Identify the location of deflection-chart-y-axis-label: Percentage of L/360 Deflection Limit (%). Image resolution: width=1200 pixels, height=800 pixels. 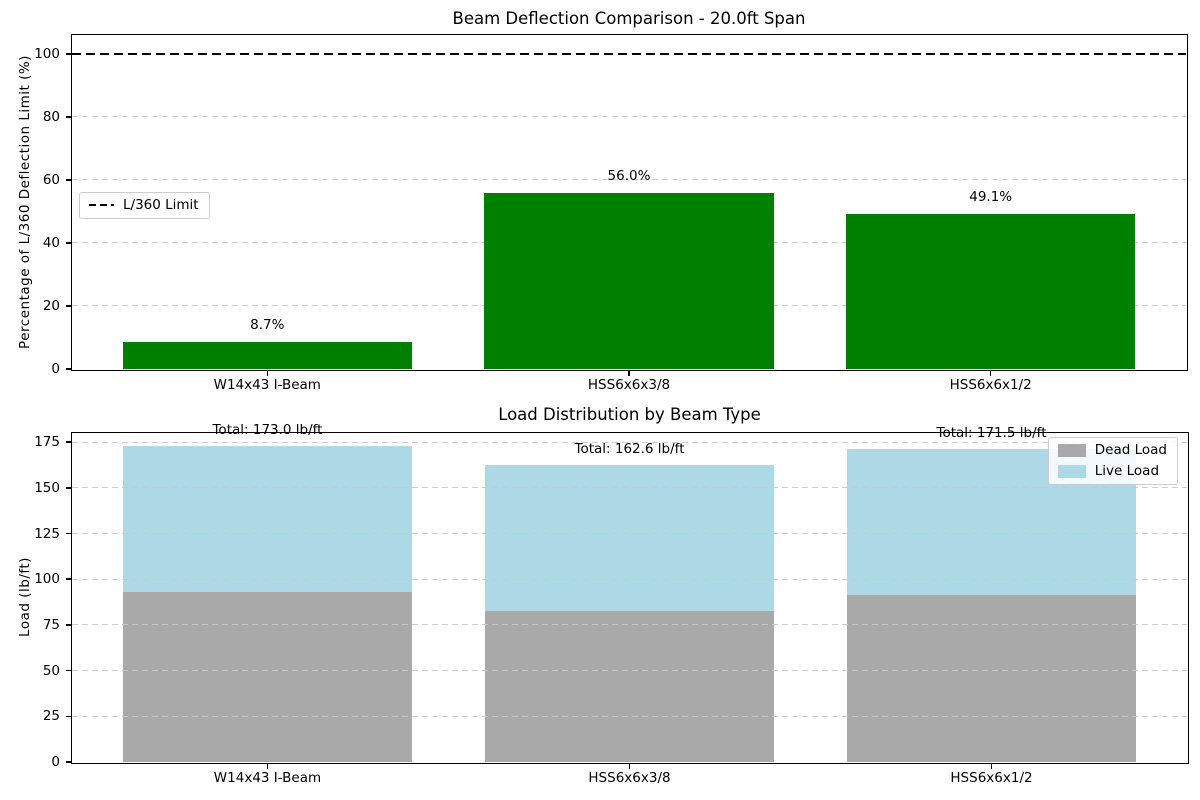
(25, 202).